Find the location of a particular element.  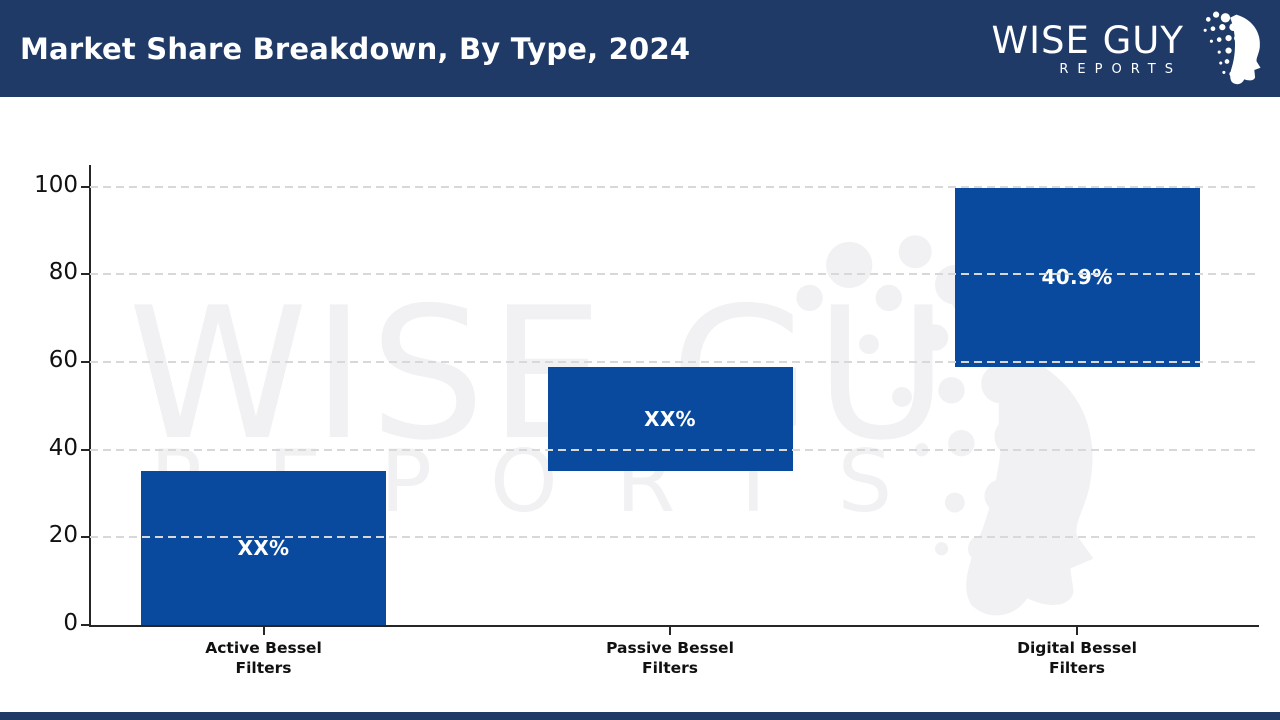

x-category-line: Passive Bessel is located at coordinates (670, 648).